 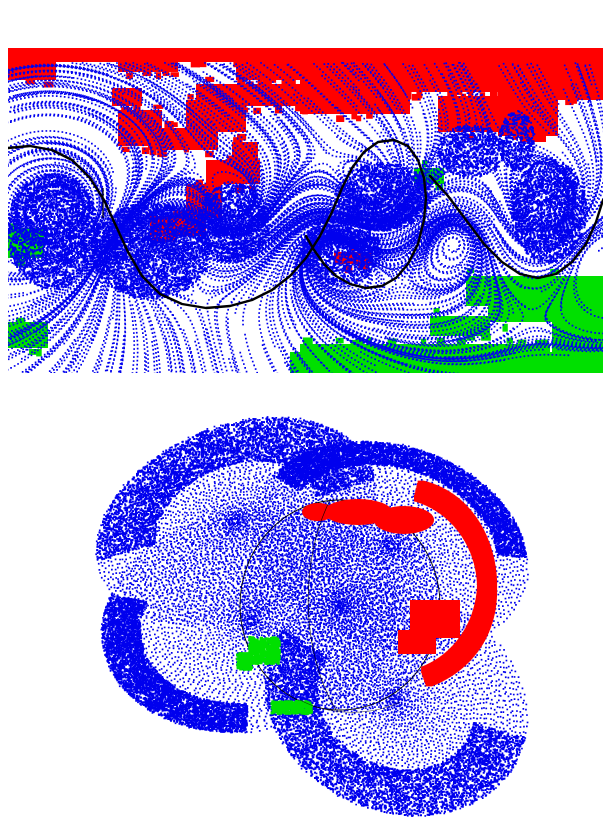 I want to click on globe-red-arc, so click(x=400, y=583).